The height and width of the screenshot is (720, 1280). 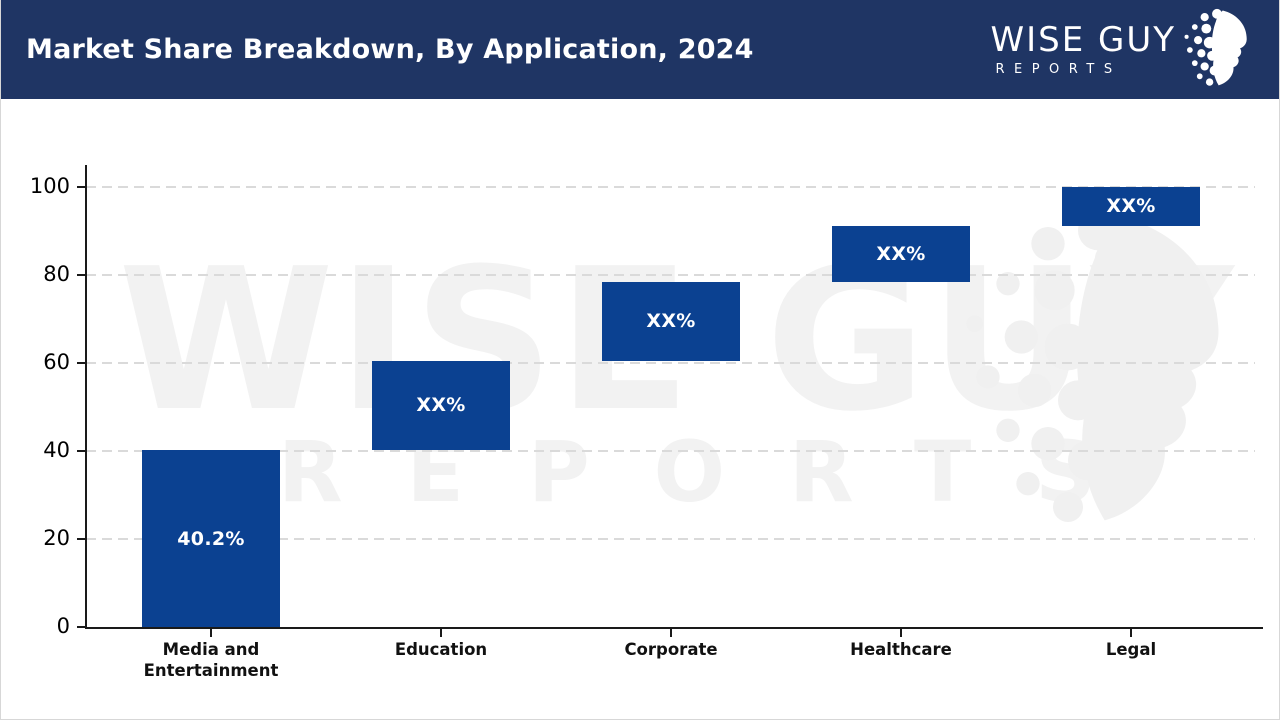 I want to click on bar-corporate: XX%, so click(x=671, y=321).